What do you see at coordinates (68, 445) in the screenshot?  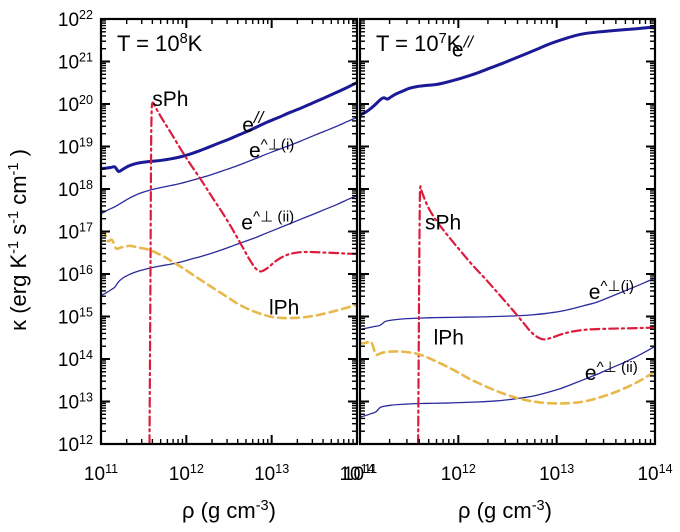 I see `y-tick-label-12-base: 10` at bounding box center [68, 445].